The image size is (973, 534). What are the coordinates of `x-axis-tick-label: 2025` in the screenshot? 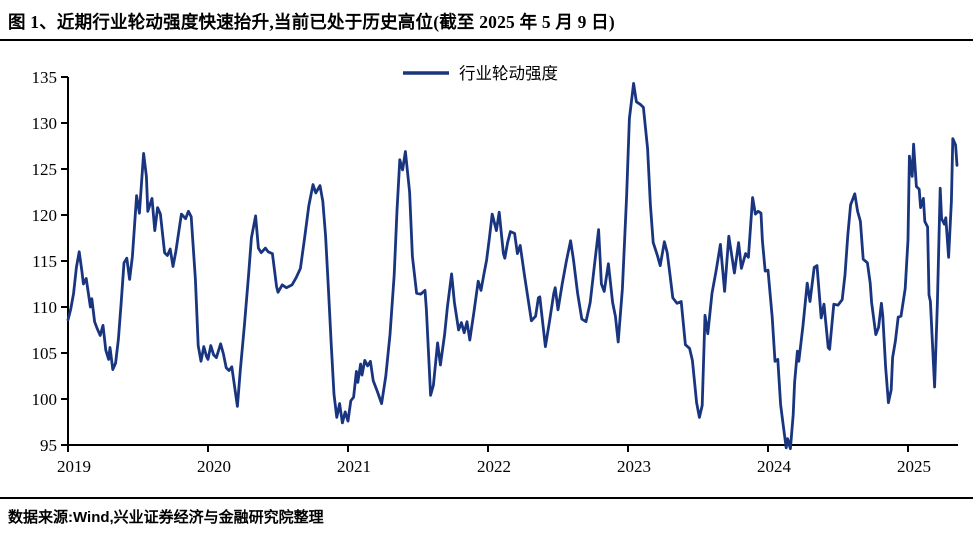 It's located at (914, 466).